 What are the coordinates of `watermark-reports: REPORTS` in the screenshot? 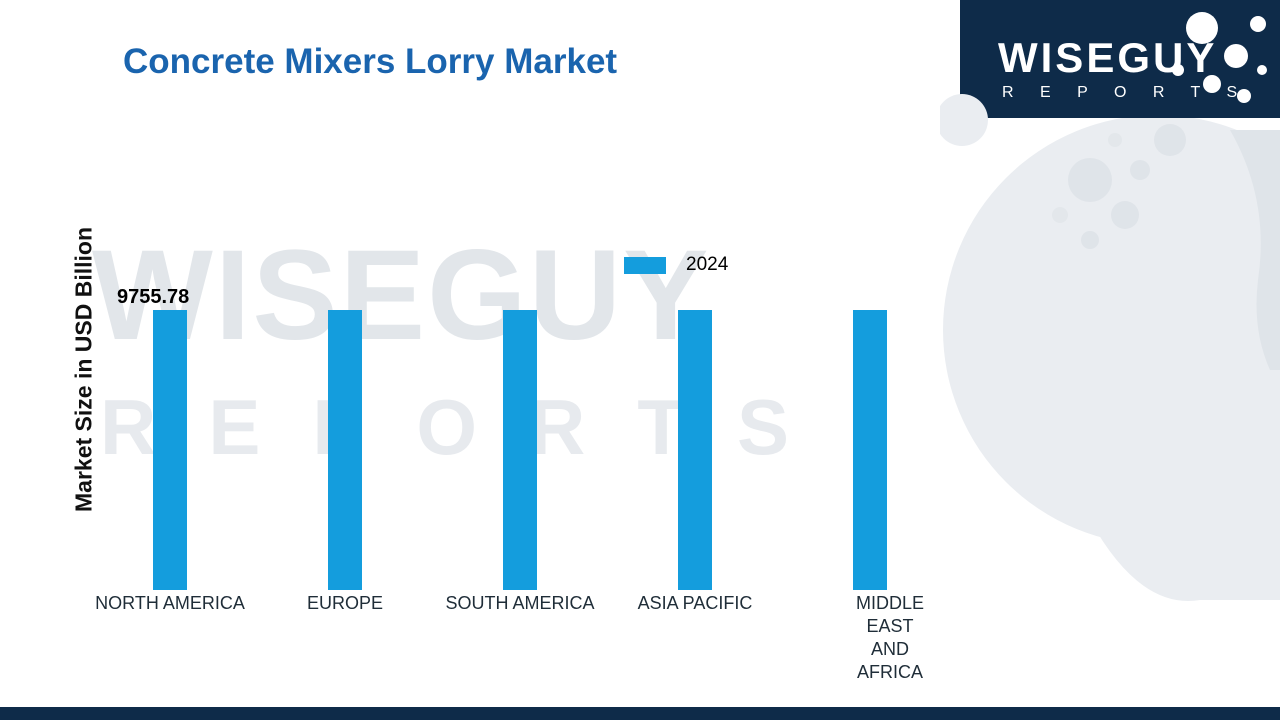 It's located at (471, 427).